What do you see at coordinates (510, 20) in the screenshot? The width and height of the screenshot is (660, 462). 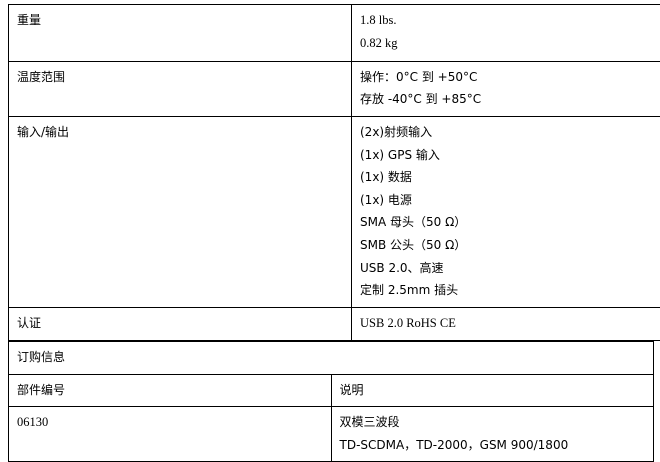 I see `spec-value-line: 1.8 lbs.` at bounding box center [510, 20].